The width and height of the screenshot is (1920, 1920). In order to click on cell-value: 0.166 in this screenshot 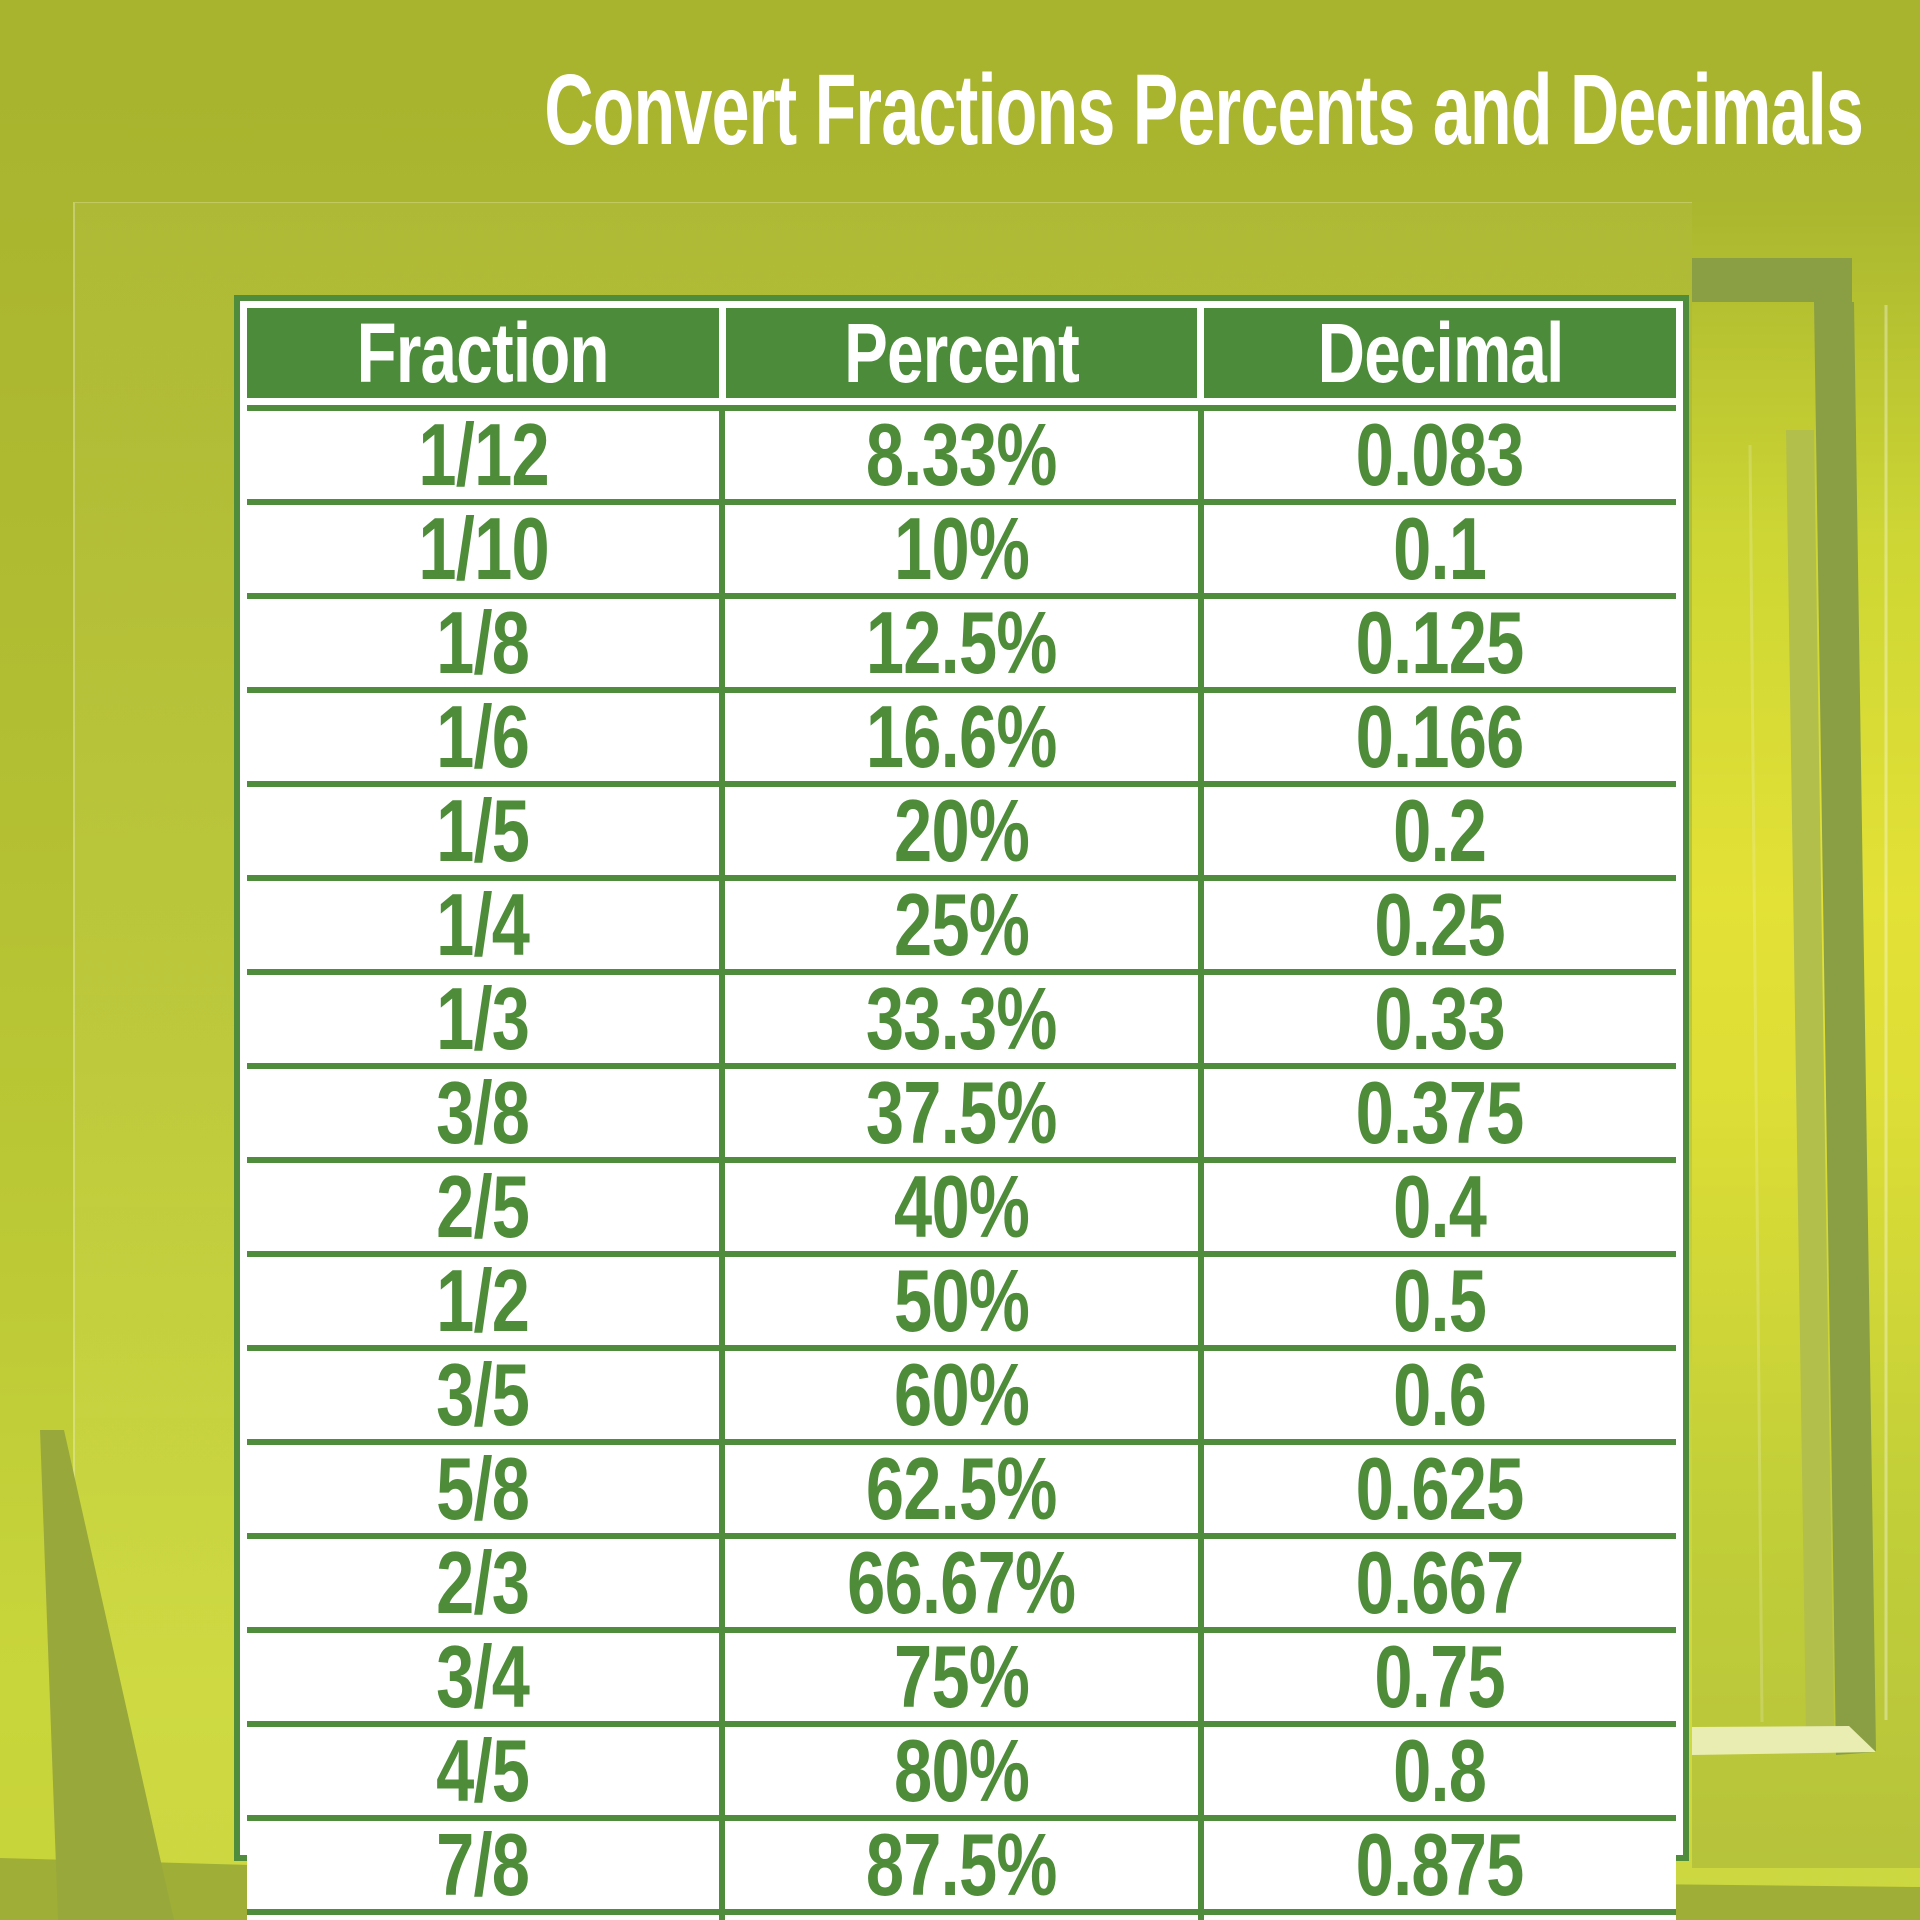, I will do `click(1440, 736)`.